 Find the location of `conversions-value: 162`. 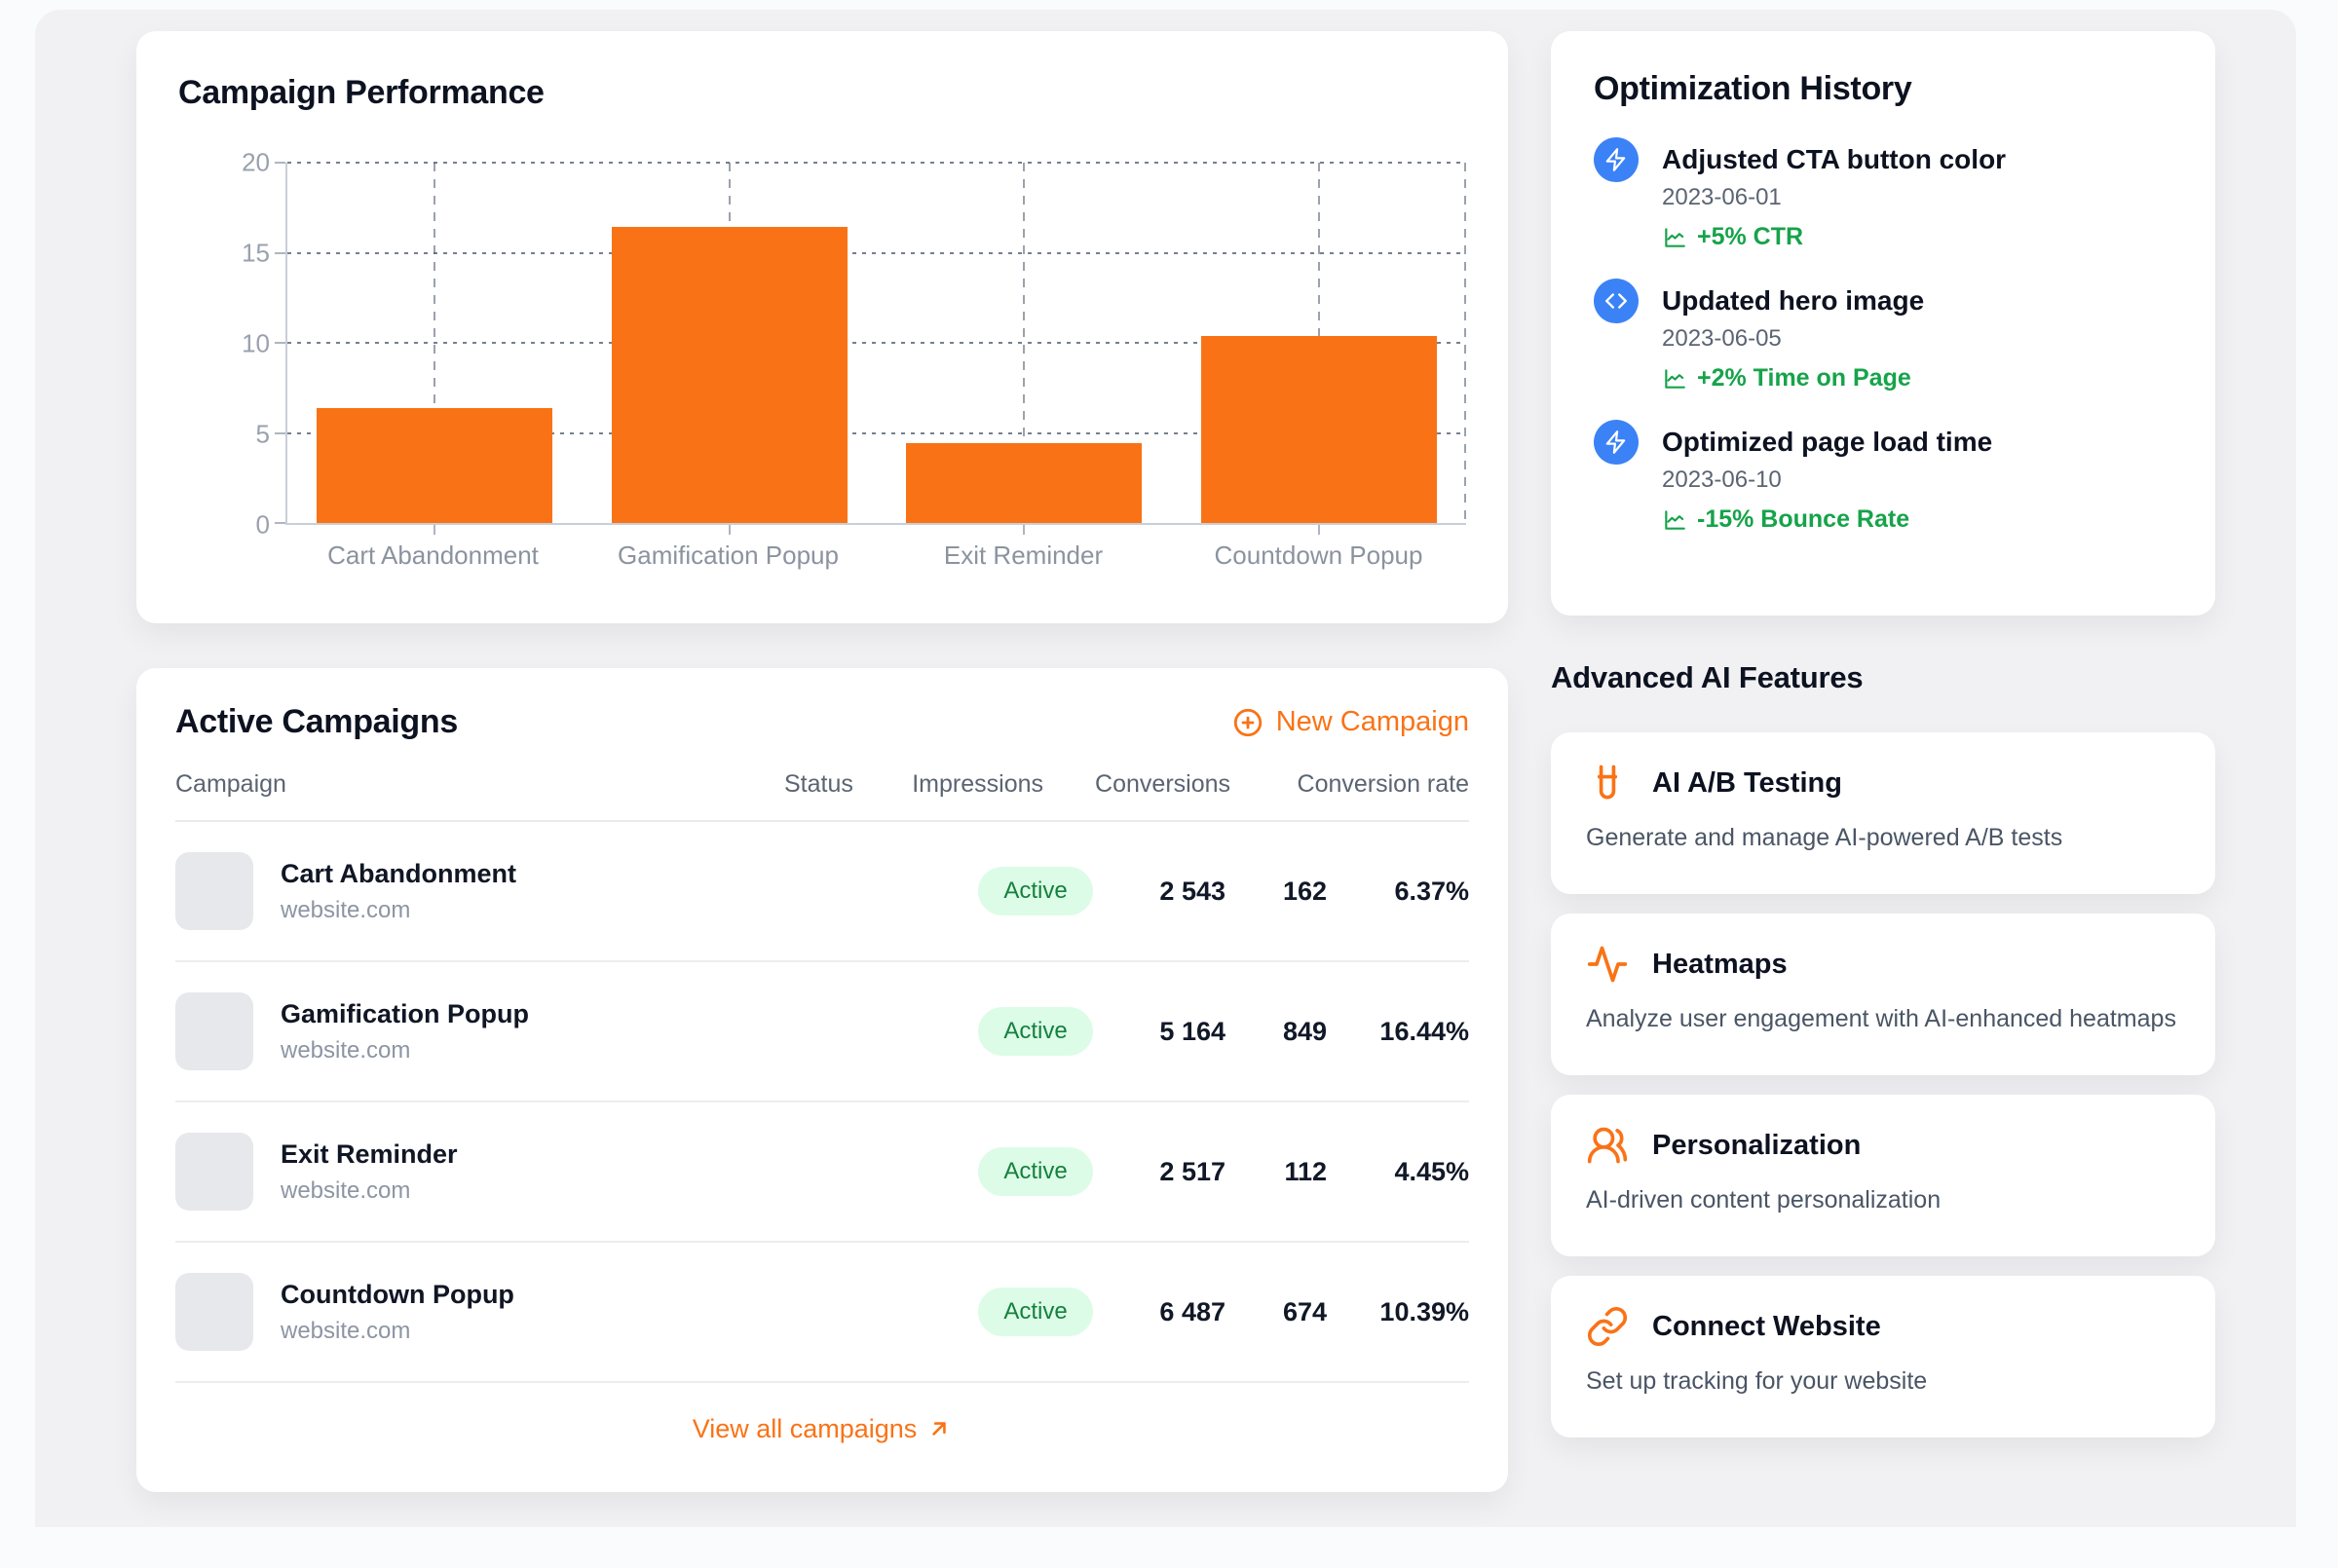

conversions-value: 162 is located at coordinates (1304, 891).